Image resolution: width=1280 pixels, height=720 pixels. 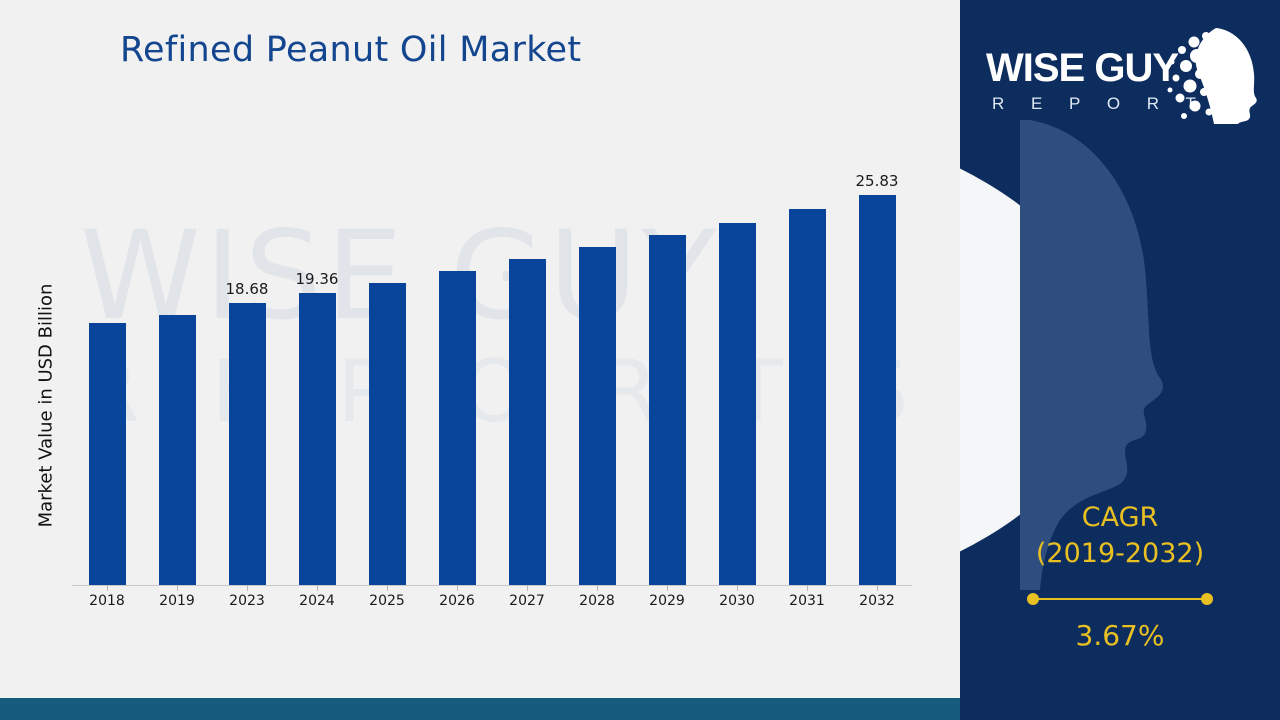 I want to click on divider-dot-right, so click(x=1207, y=598).